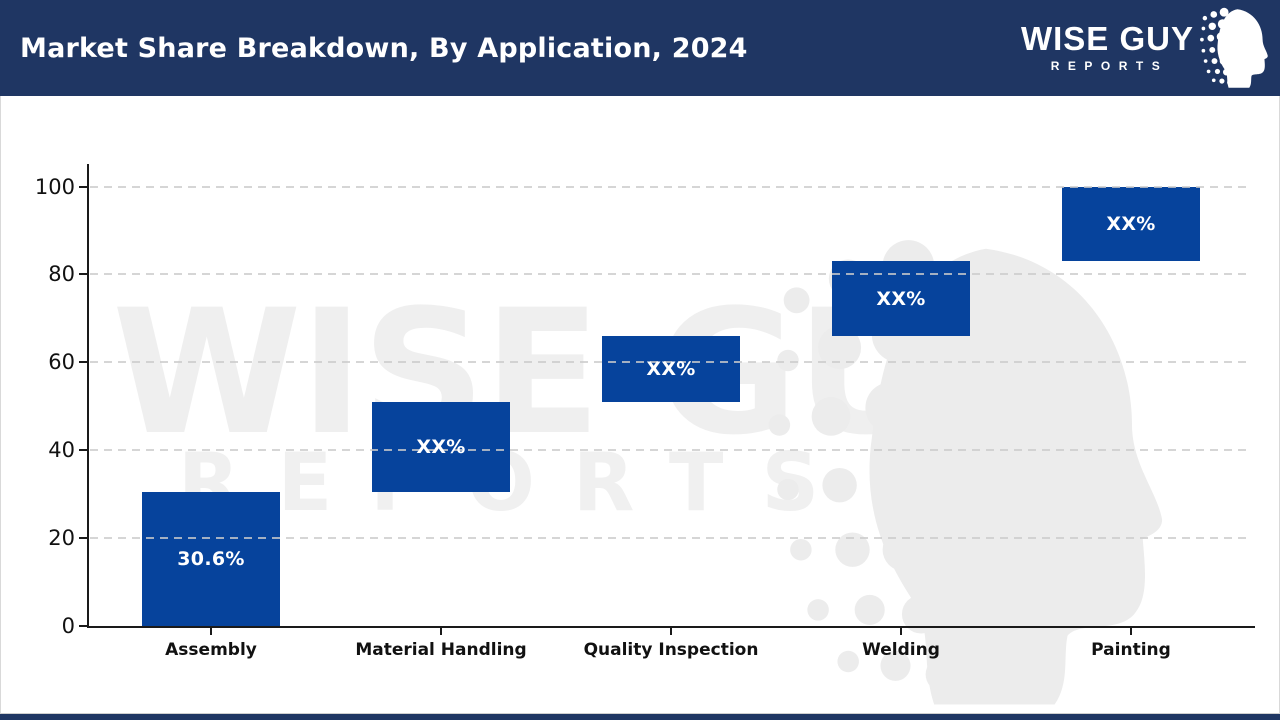 The height and width of the screenshot is (720, 1280). What do you see at coordinates (671, 627) in the screenshot?
I see `x-axis-line` at bounding box center [671, 627].